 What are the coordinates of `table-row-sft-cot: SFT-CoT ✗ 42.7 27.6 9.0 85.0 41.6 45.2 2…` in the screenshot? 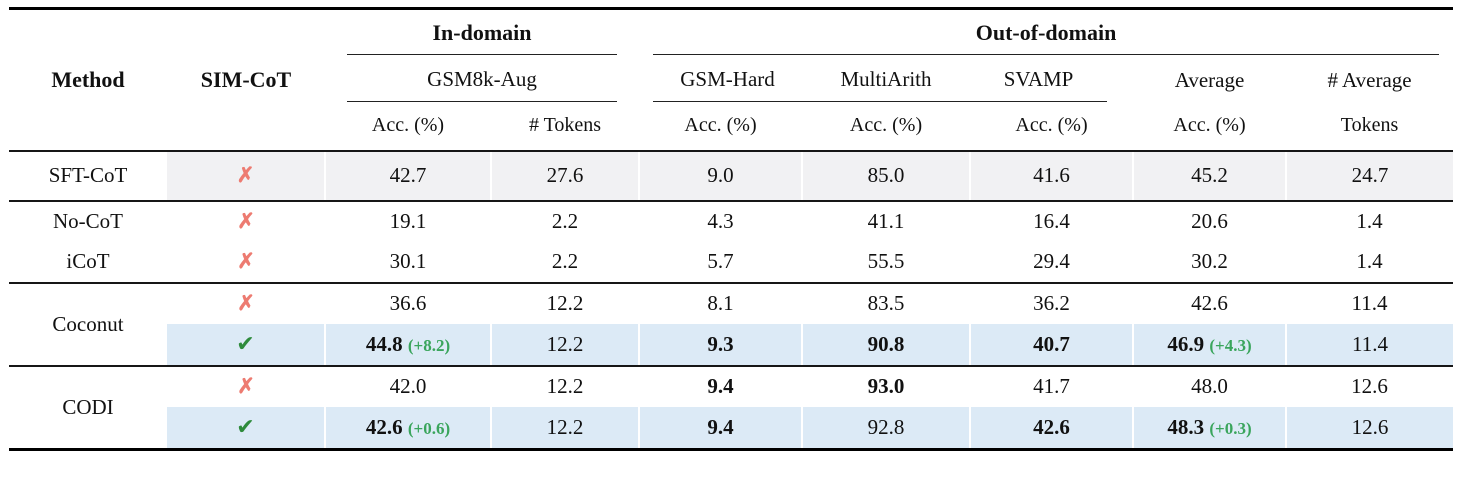 It's located at (731, 176).